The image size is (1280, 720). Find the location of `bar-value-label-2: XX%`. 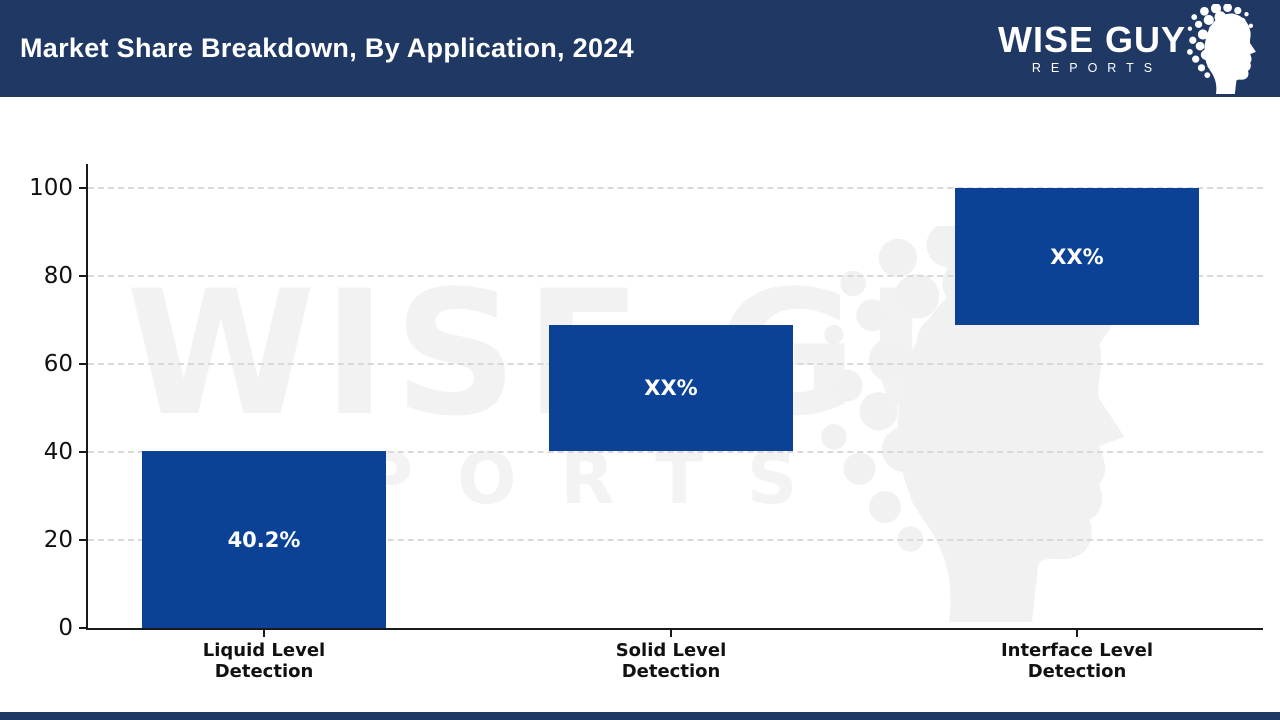

bar-value-label-2: XX% is located at coordinates (671, 388).